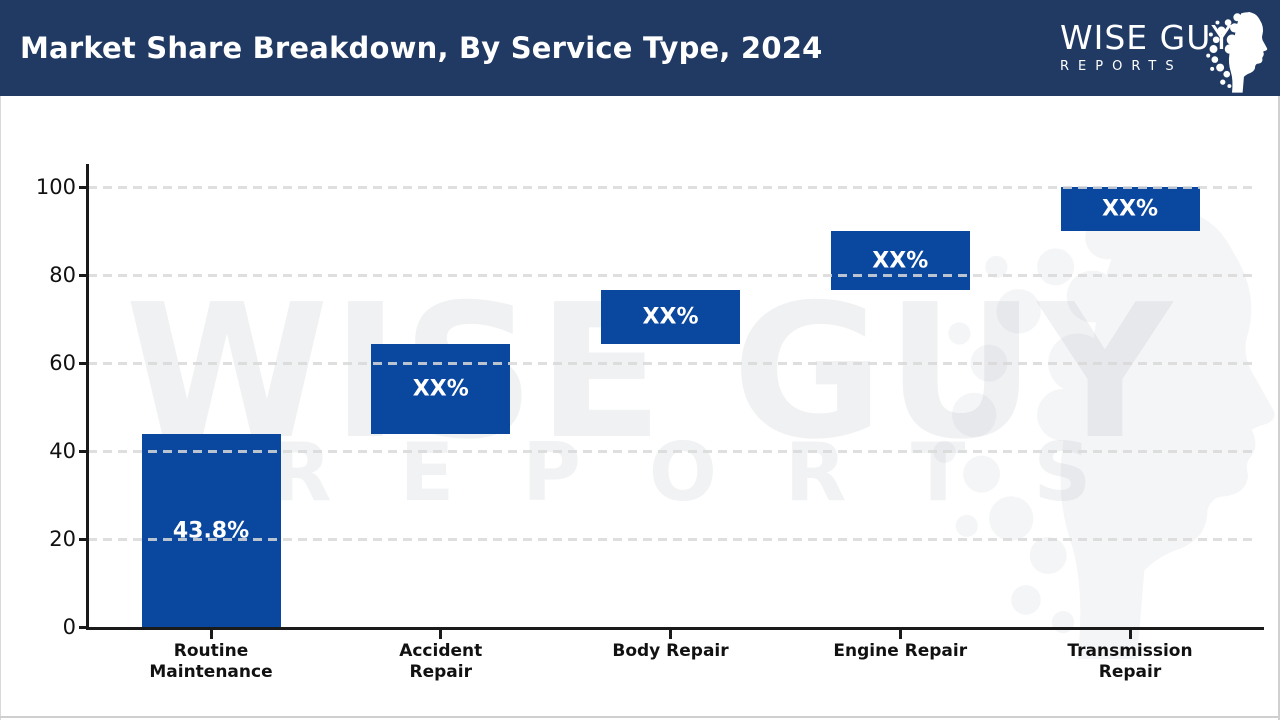  I want to click on y-axis-tick-label: 100, so click(55, 187).